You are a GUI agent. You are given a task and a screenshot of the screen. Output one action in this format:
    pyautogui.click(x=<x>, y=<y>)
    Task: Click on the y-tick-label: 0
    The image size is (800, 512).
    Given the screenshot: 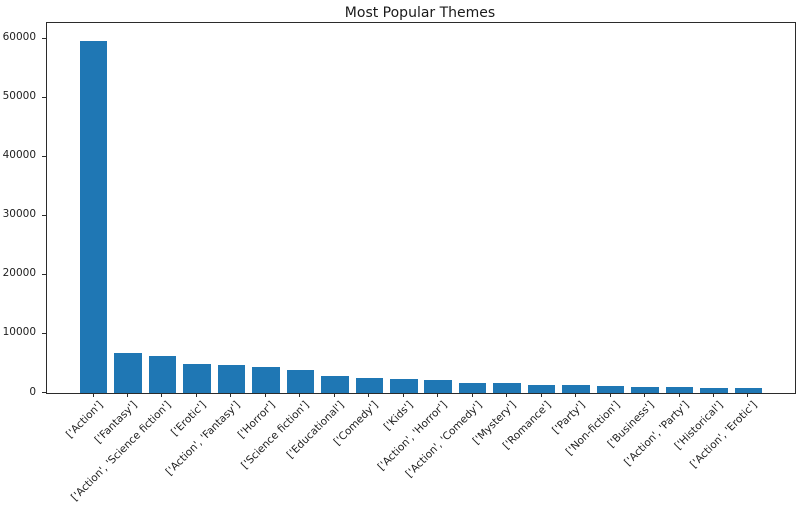 What is the action you would take?
    pyautogui.click(x=32, y=391)
    